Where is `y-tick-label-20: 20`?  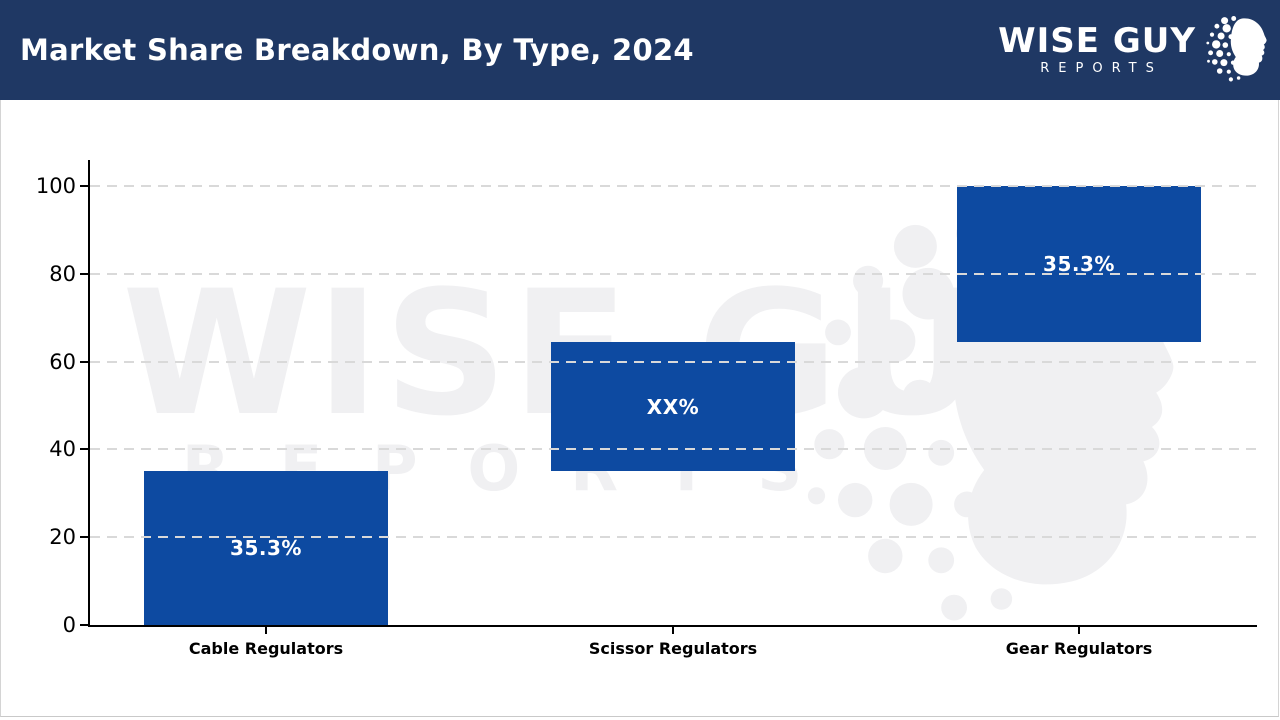 y-tick-label-20: 20 is located at coordinates (62, 537).